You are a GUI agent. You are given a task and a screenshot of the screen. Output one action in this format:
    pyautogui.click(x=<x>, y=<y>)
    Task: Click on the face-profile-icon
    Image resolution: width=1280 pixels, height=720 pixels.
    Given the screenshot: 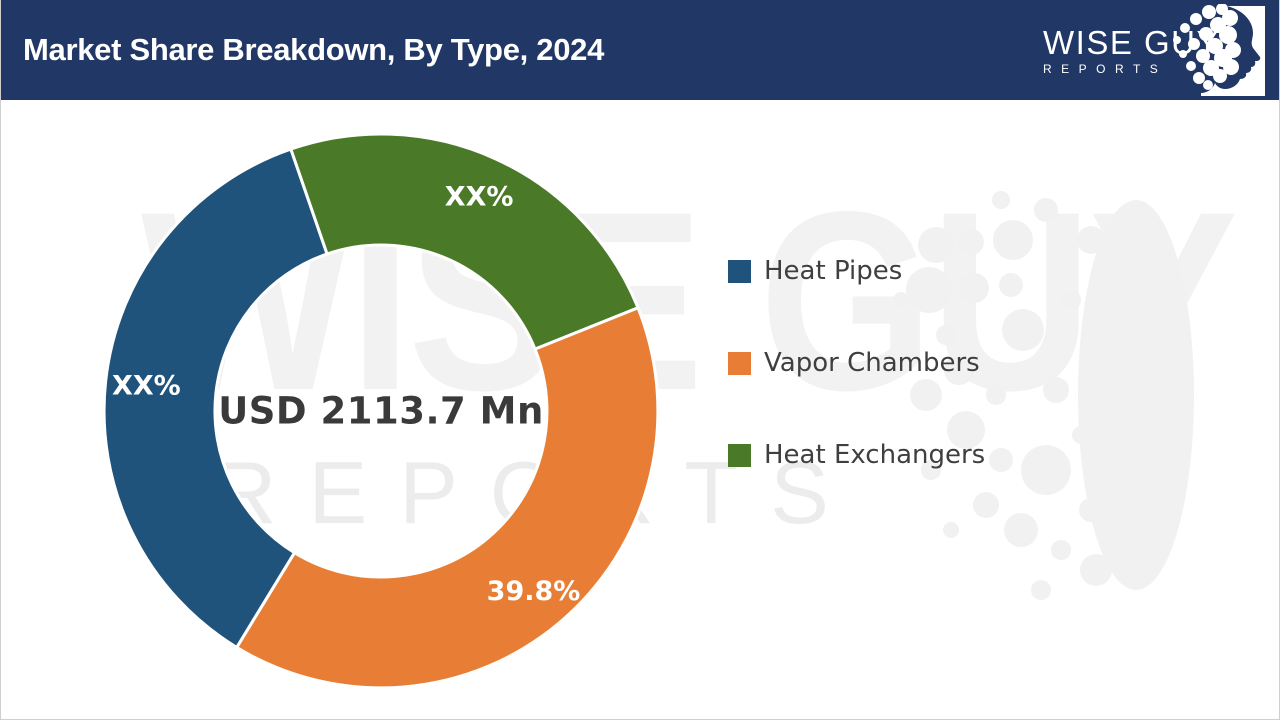 What is the action you would take?
    pyautogui.click(x=1219, y=50)
    